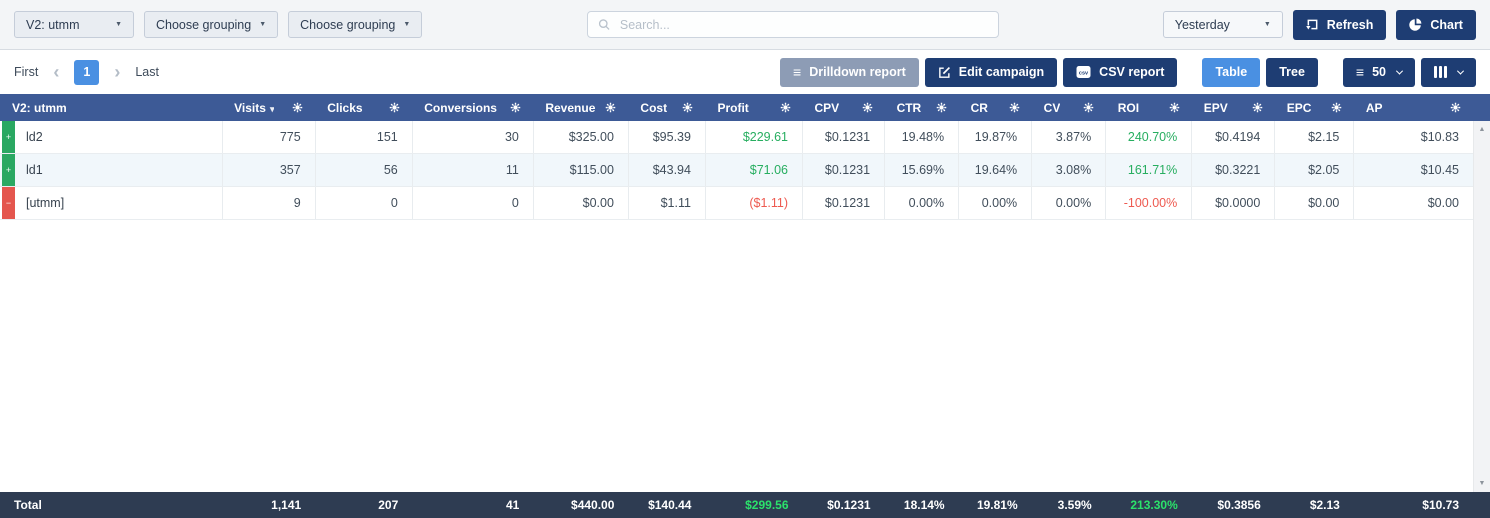 The width and height of the screenshot is (1490, 518). What do you see at coordinates (1481, 306) in the screenshot?
I see `vertical-scrollbar: ▲ ▼` at bounding box center [1481, 306].